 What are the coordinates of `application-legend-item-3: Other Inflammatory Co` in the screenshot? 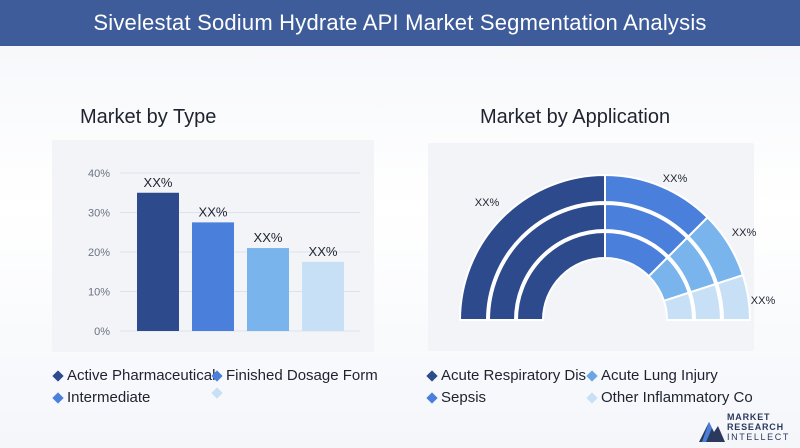 It's located at (669, 397).